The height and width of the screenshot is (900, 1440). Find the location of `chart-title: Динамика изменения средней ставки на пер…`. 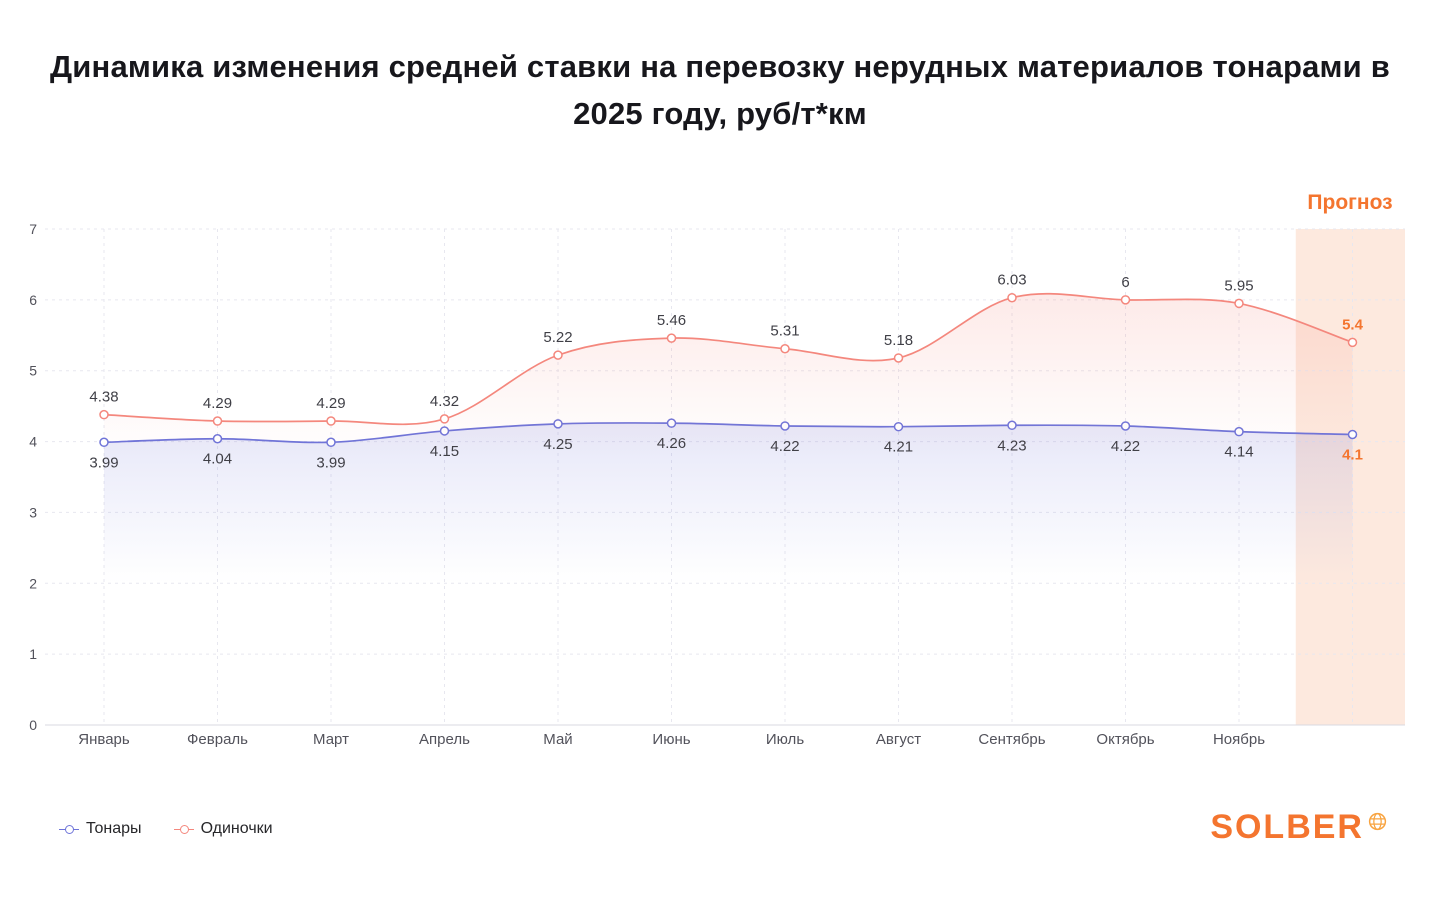

chart-title: Динамика изменения средней ставки на пер… is located at coordinates (720, 90).